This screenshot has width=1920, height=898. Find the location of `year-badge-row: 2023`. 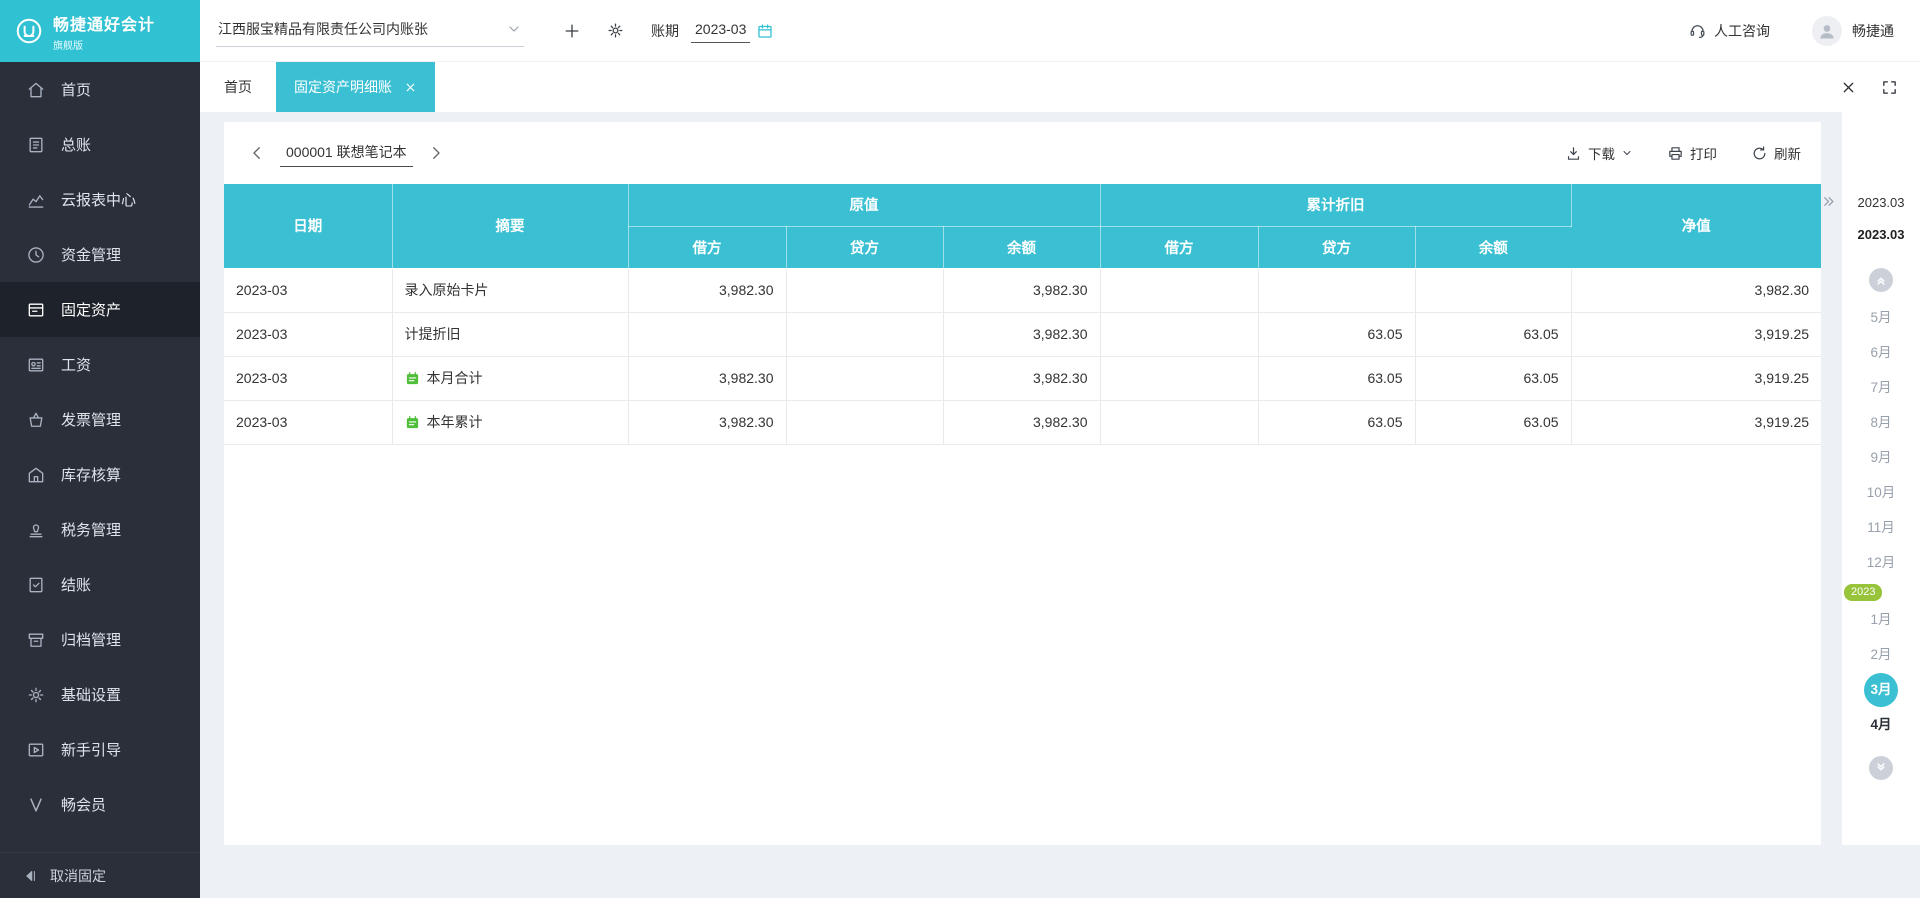

year-badge-row: 2023 is located at coordinates (1881, 591).